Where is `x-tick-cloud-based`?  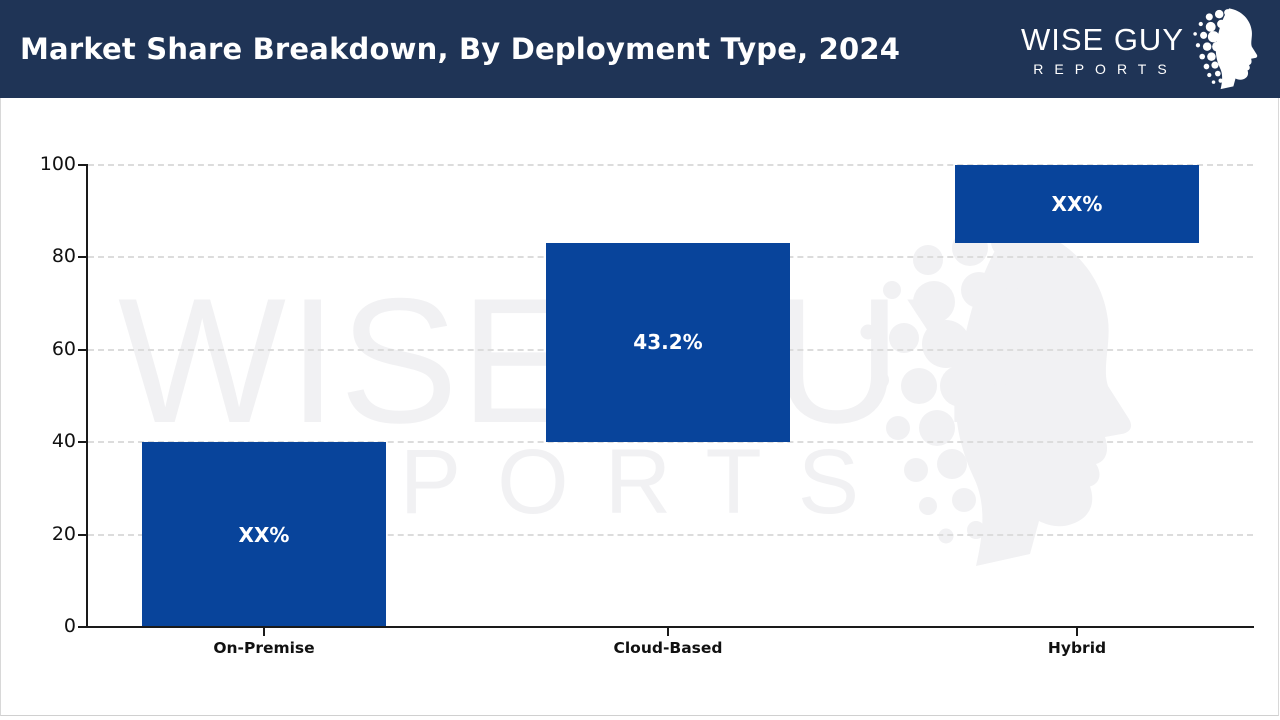 x-tick-cloud-based is located at coordinates (668, 632).